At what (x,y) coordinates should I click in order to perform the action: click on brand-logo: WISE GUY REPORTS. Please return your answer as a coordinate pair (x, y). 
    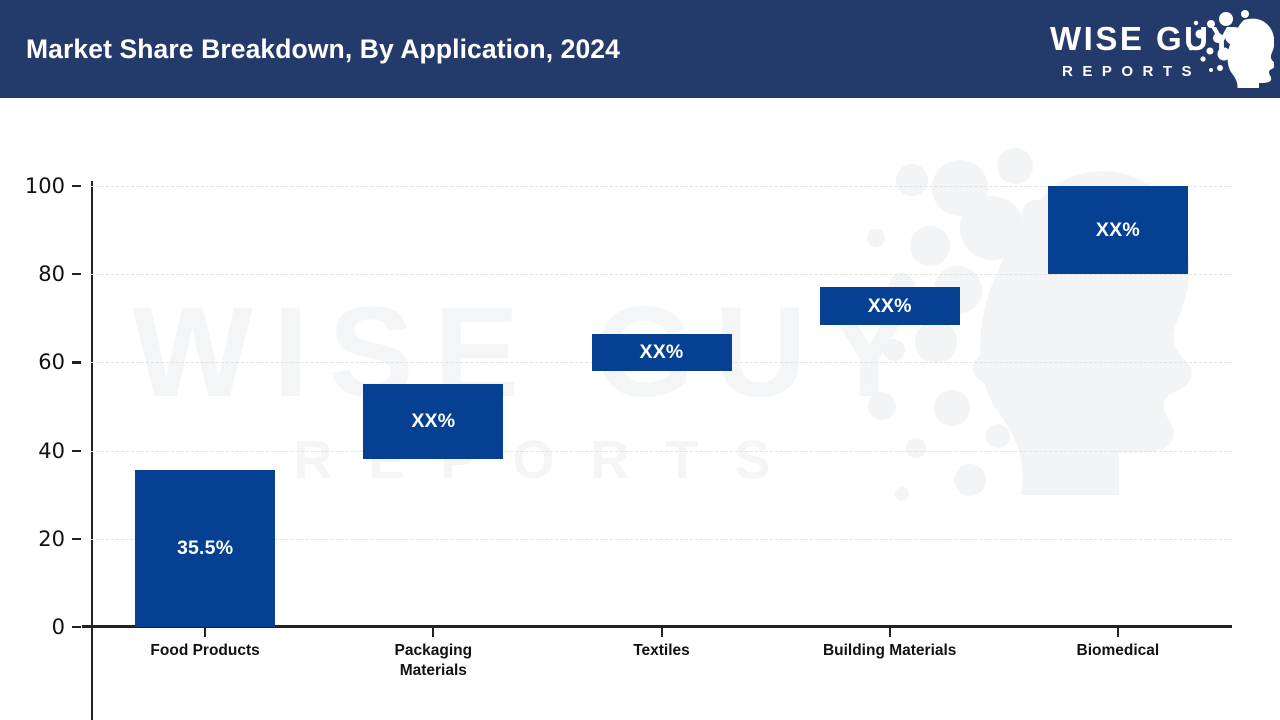
    Looking at the image, I should click on (1154, 49).